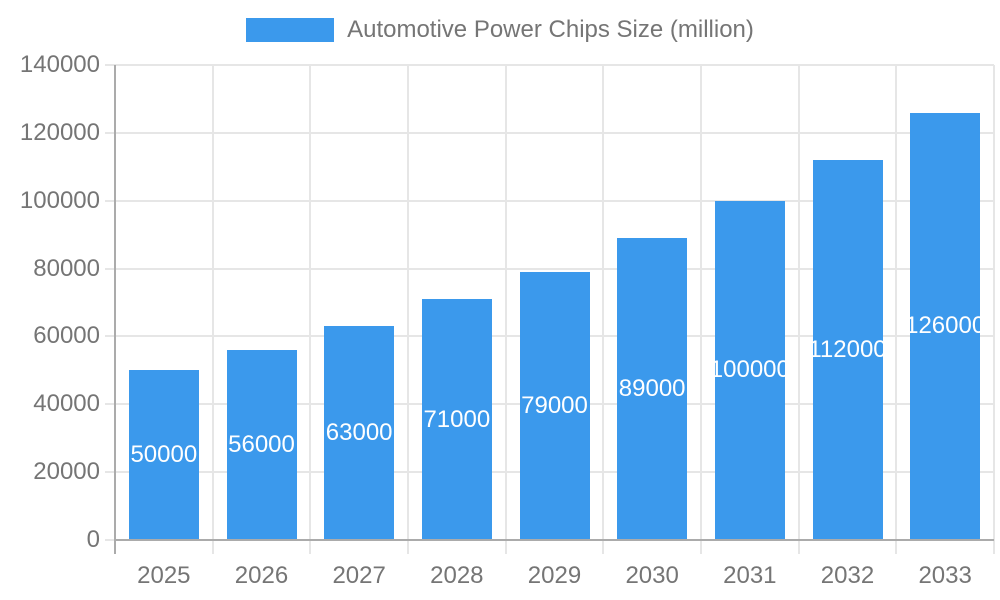 The height and width of the screenshot is (600, 1000). I want to click on y-axis-label: 60000, so click(66, 336).